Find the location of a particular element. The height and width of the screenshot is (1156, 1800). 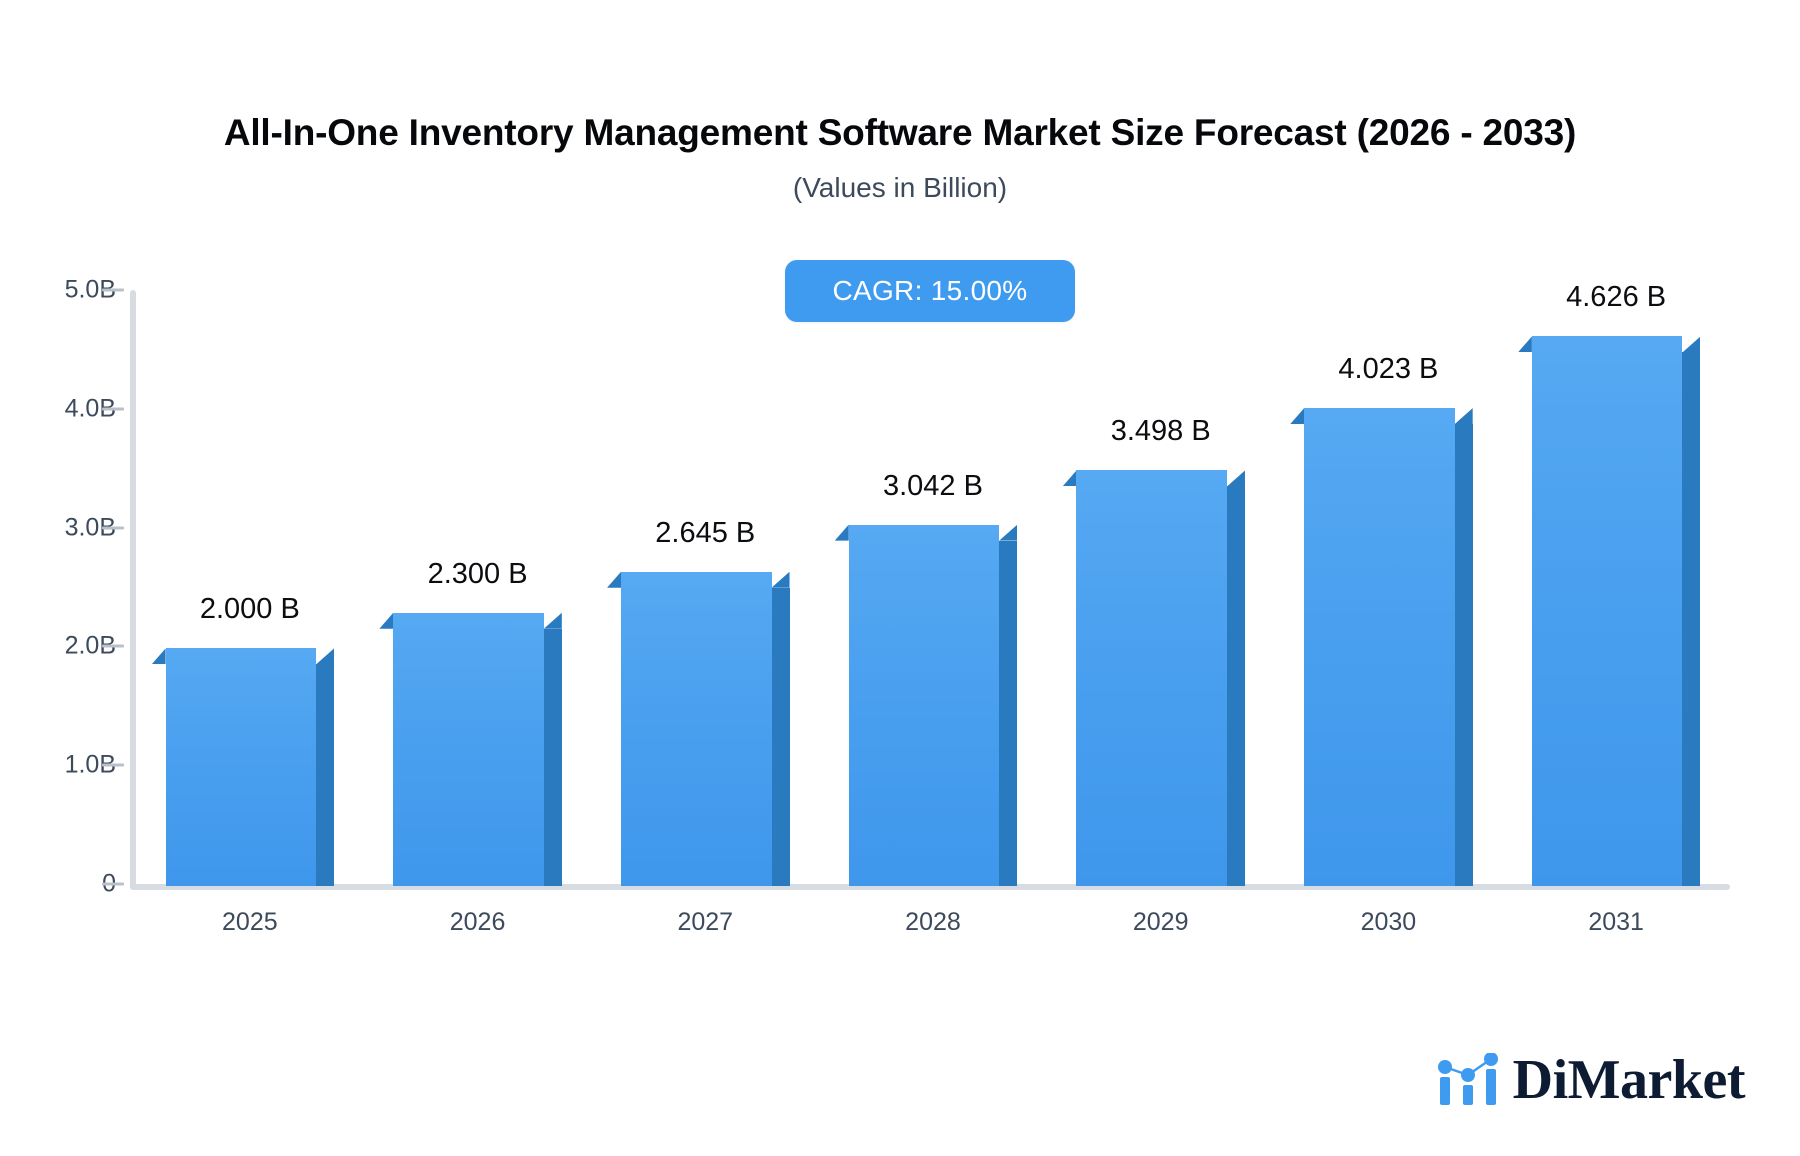

bar-value-label: 3.498 B is located at coordinates (1160, 431).